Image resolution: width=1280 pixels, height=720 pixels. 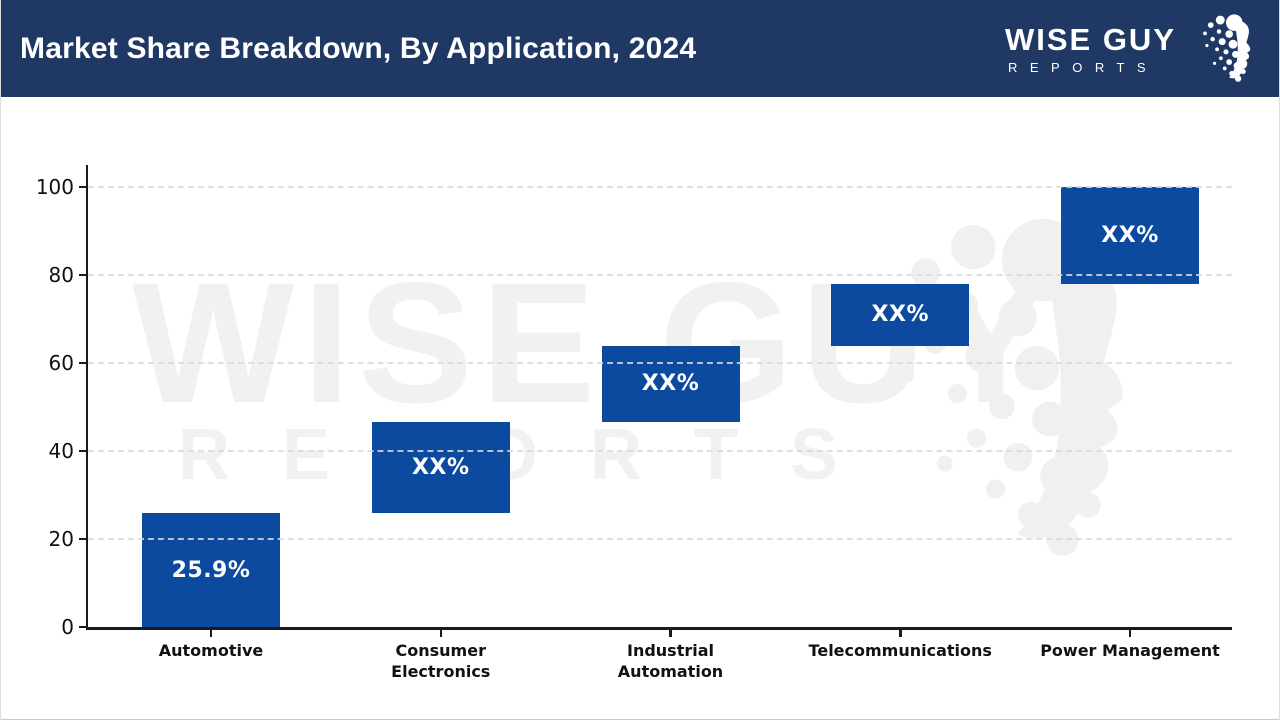 I want to click on x-category-label: Industrial Automation, so click(x=670, y=661).